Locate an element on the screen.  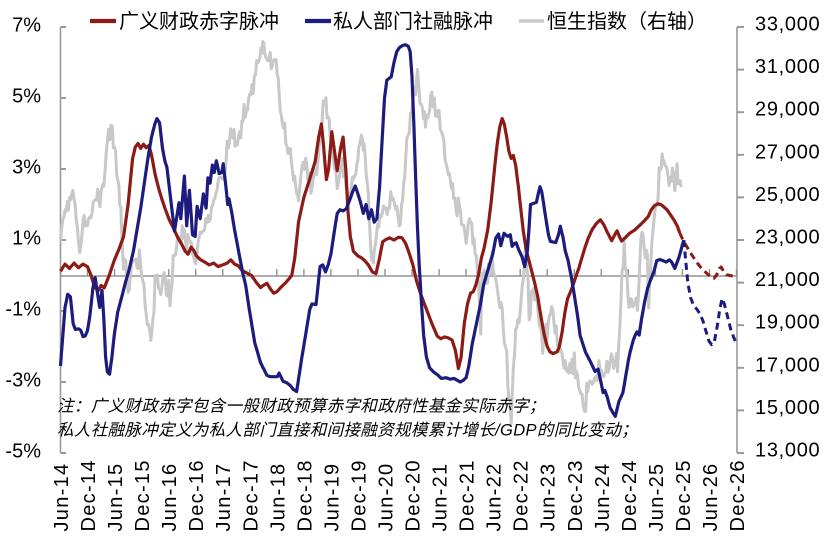
svg-text: Jun-25 is located at coordinates (657, 497).